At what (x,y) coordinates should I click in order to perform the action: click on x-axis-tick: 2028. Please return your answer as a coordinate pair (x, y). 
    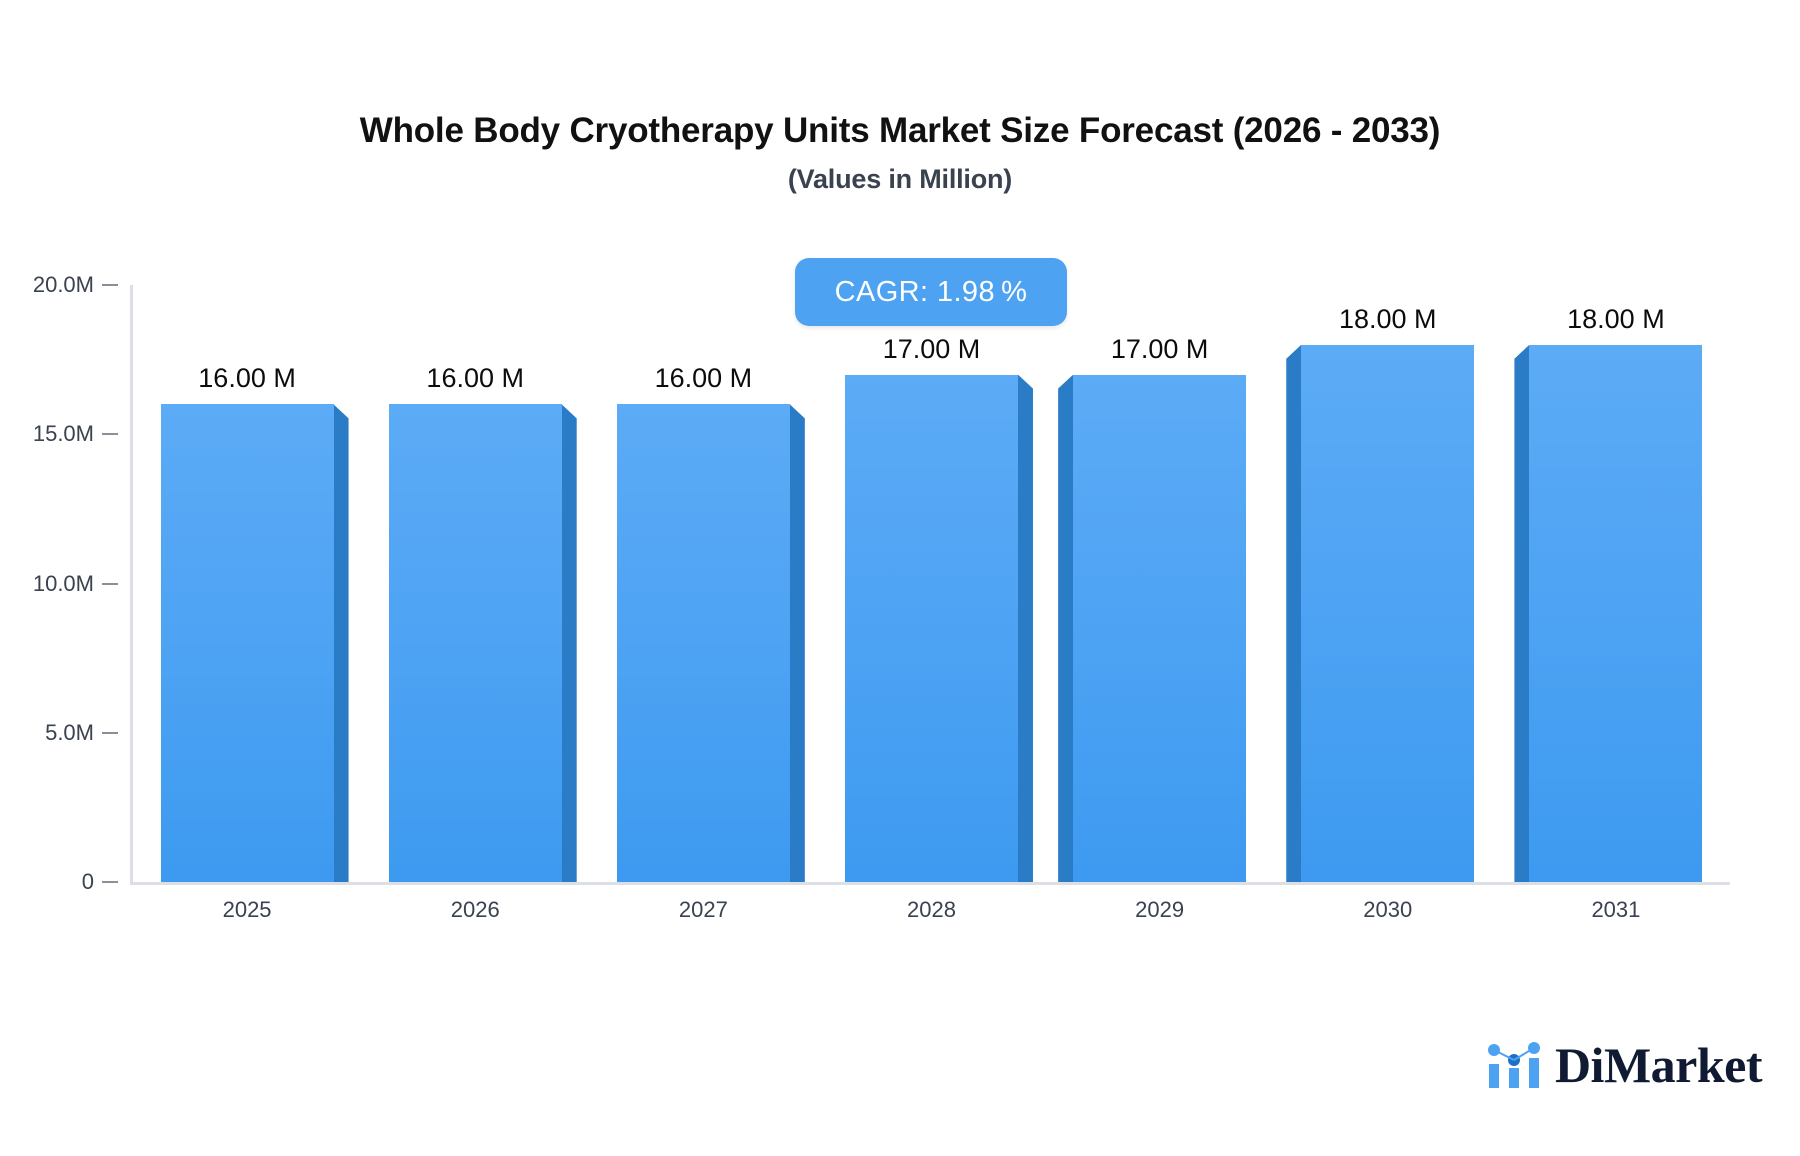
    Looking at the image, I should click on (931, 910).